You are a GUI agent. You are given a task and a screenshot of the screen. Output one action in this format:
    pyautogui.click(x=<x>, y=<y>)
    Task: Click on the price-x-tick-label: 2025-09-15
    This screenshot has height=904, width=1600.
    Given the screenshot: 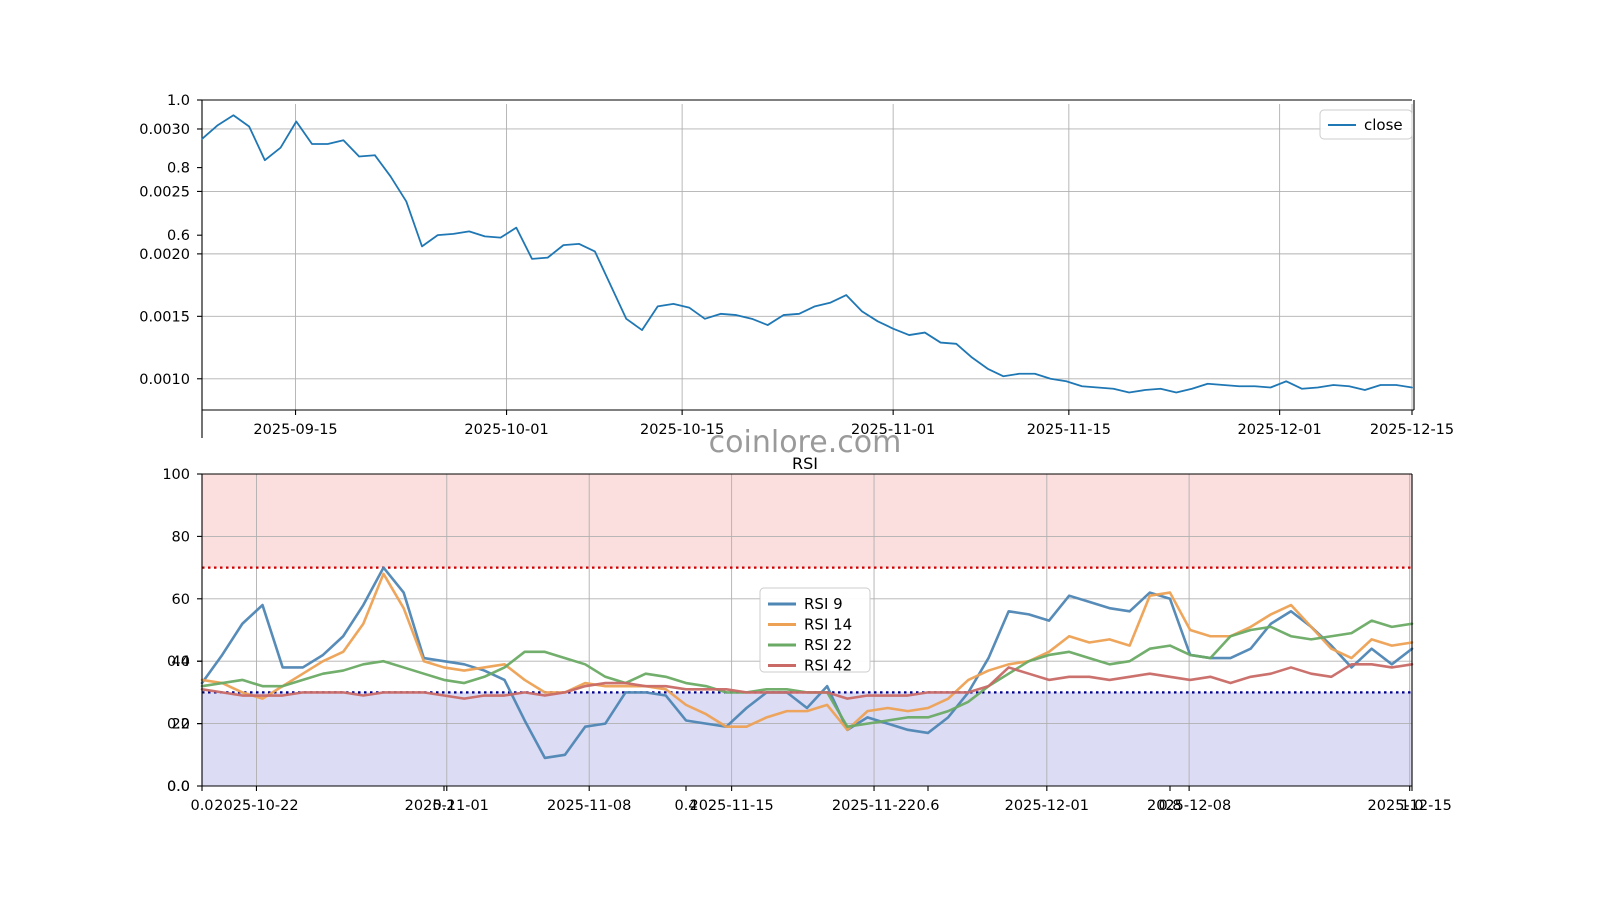 What is the action you would take?
    pyautogui.click(x=295, y=430)
    